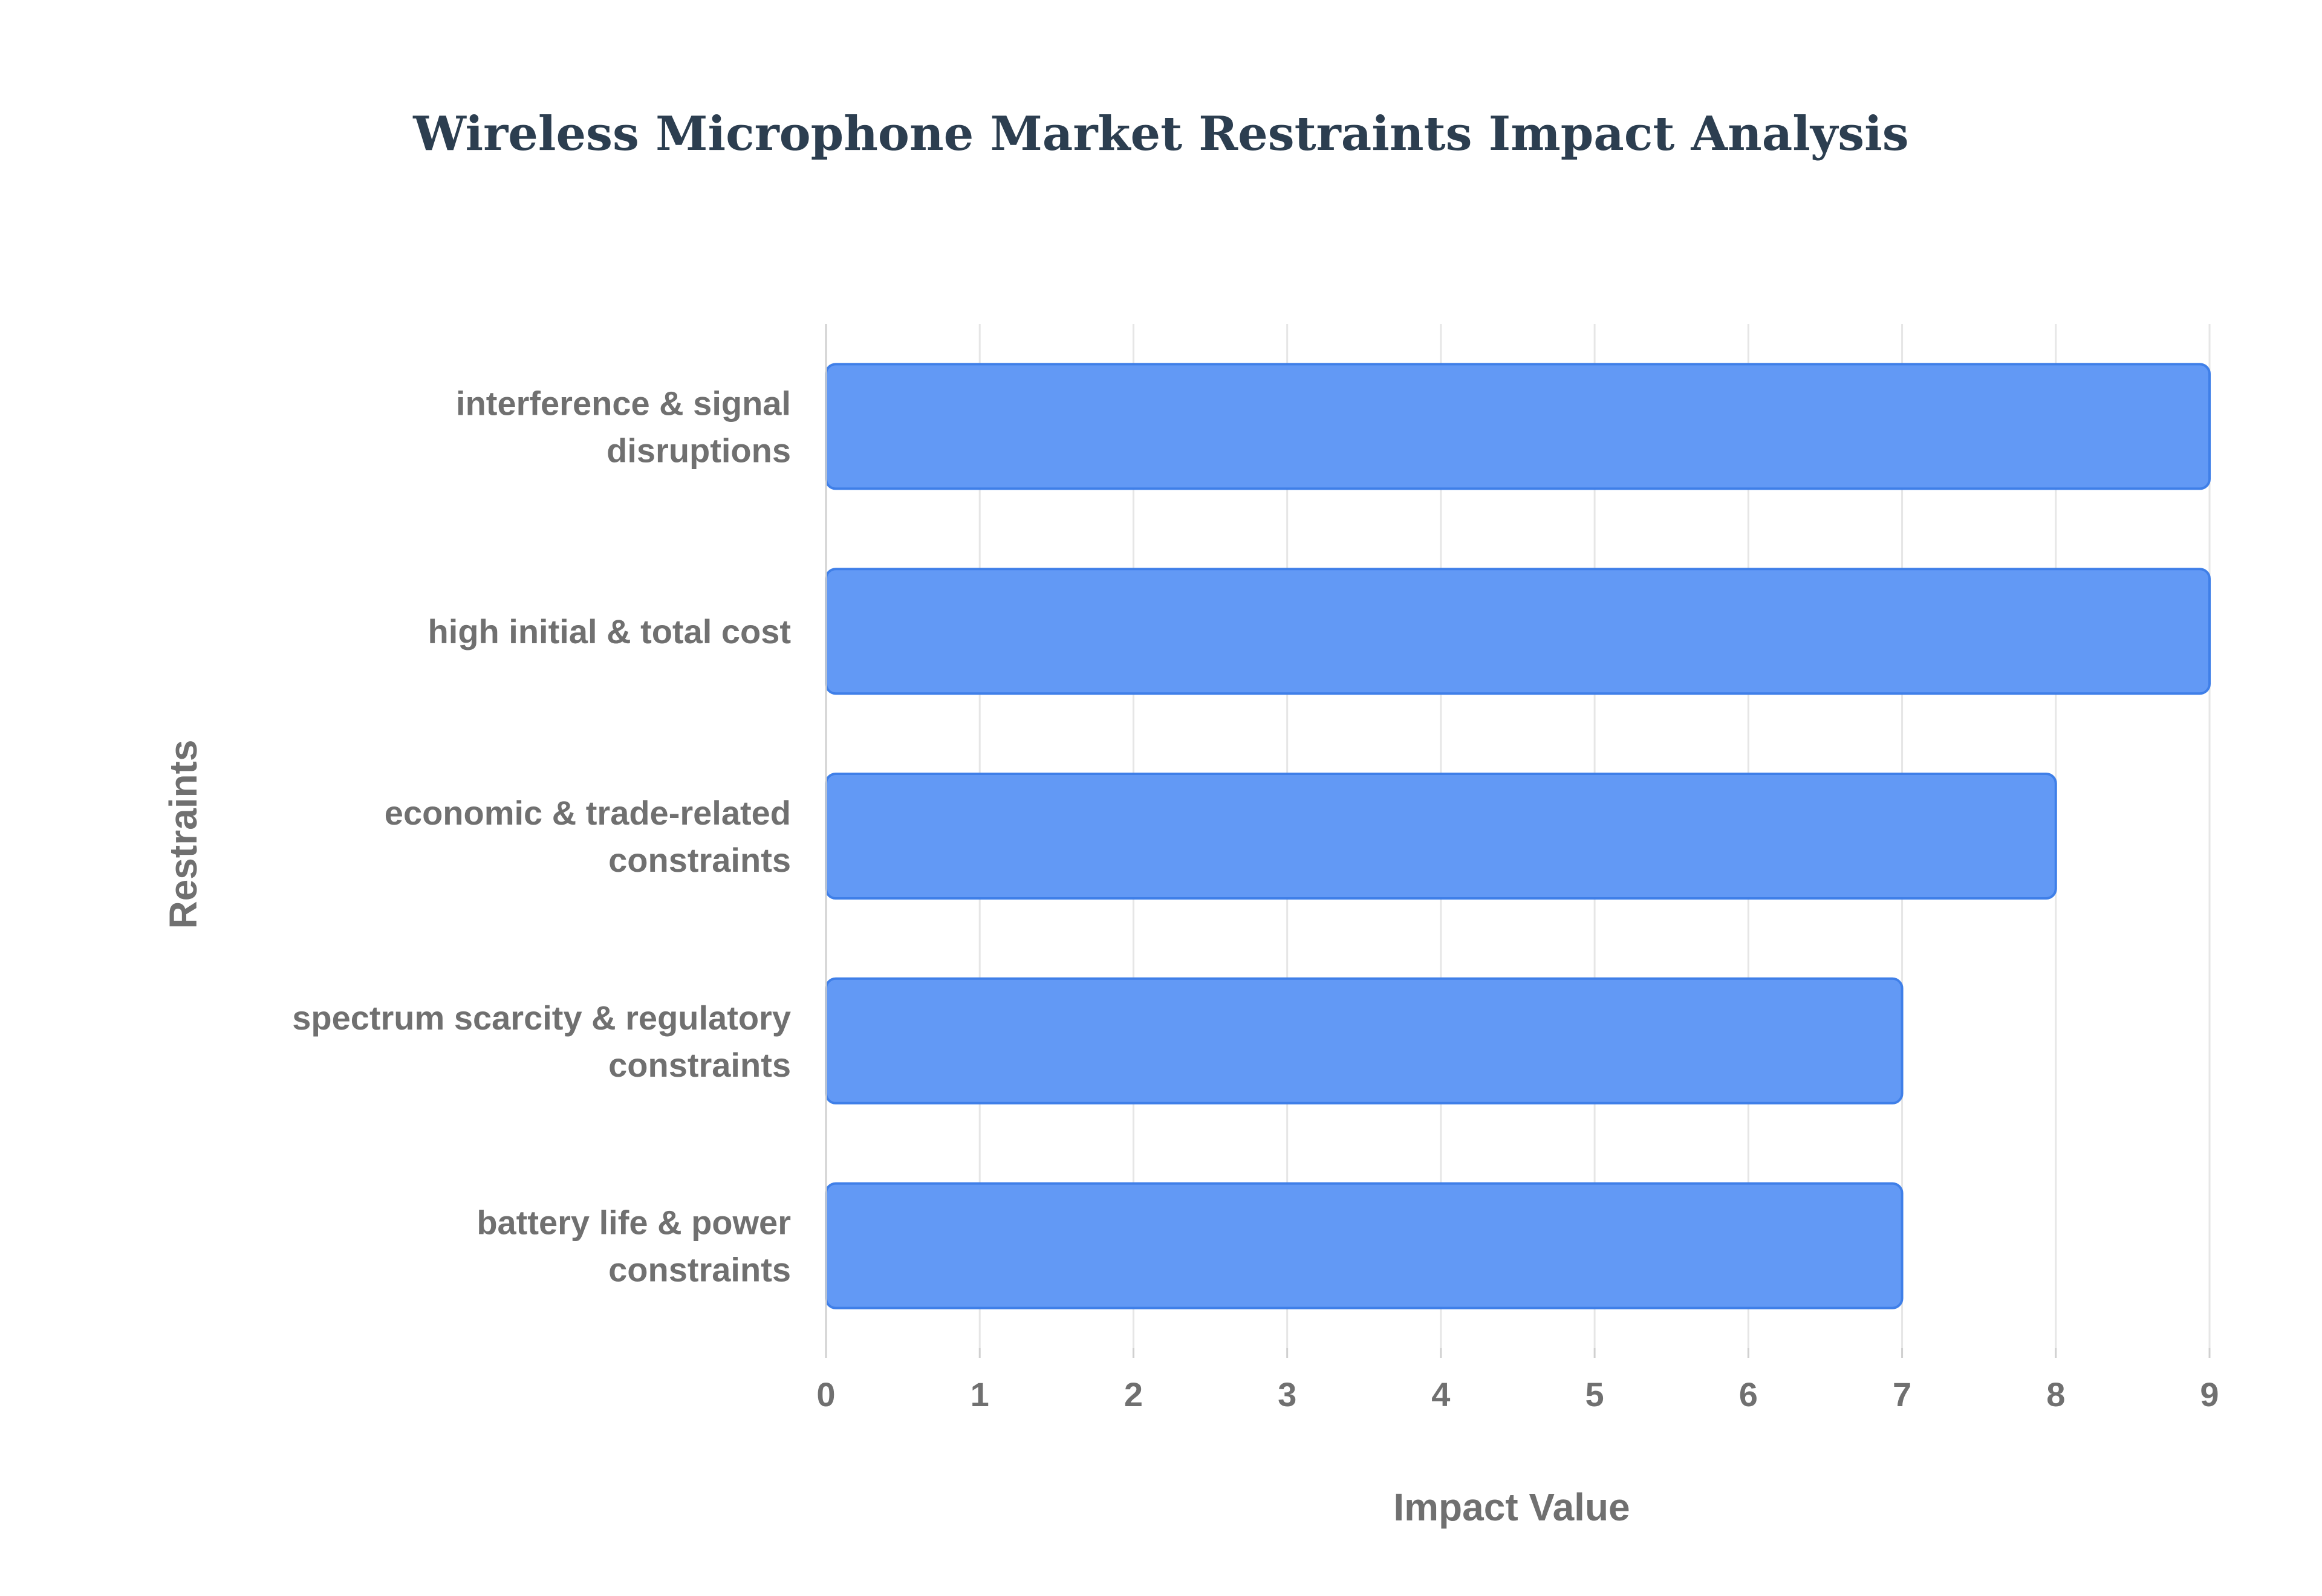 Image resolution: width=2322 pixels, height=1596 pixels. Describe the element at coordinates (1287, 1394) in the screenshot. I see `x-tick-label: 3` at that location.